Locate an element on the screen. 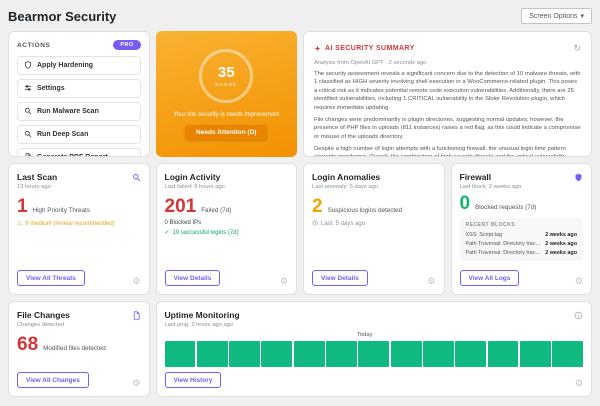 This screenshot has height=406, width=600. screen-options-button: Screen Options ▾ is located at coordinates (556, 16).